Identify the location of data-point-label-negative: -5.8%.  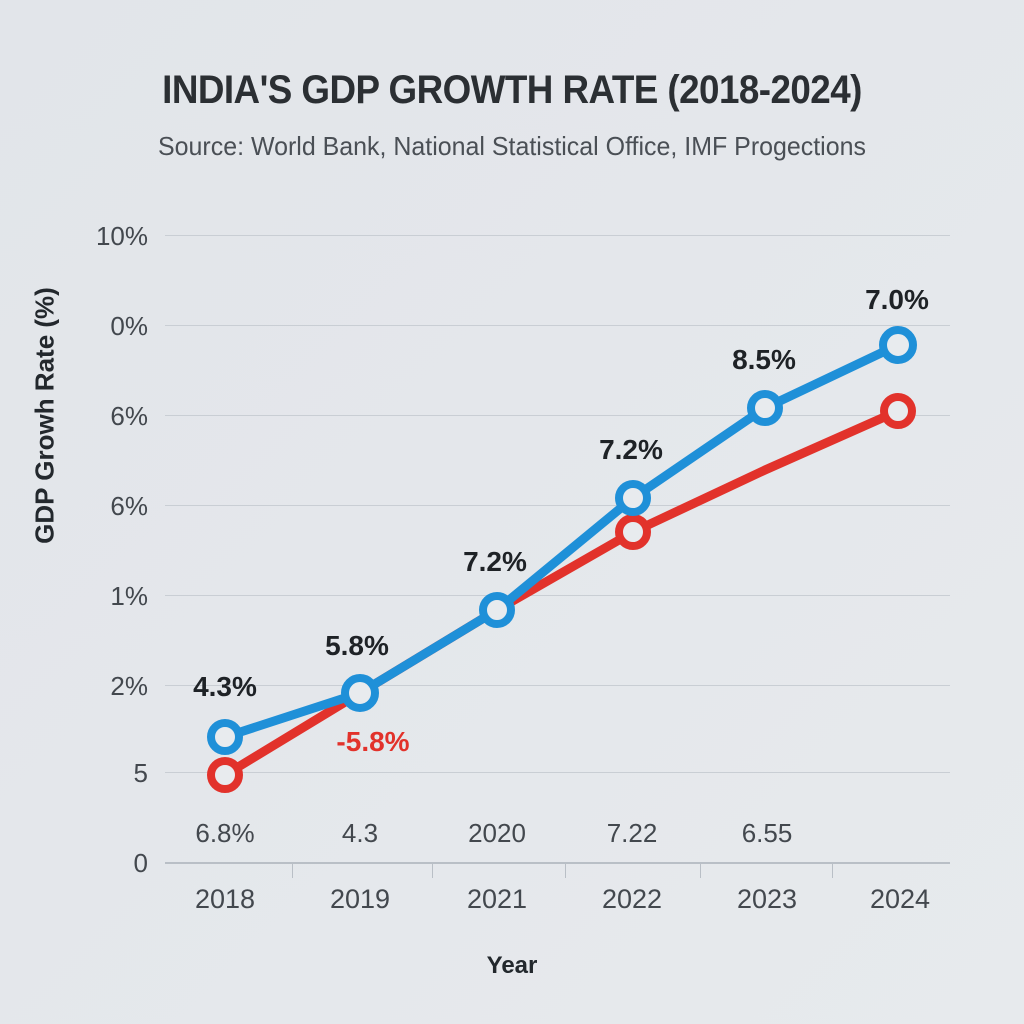
(373, 741).